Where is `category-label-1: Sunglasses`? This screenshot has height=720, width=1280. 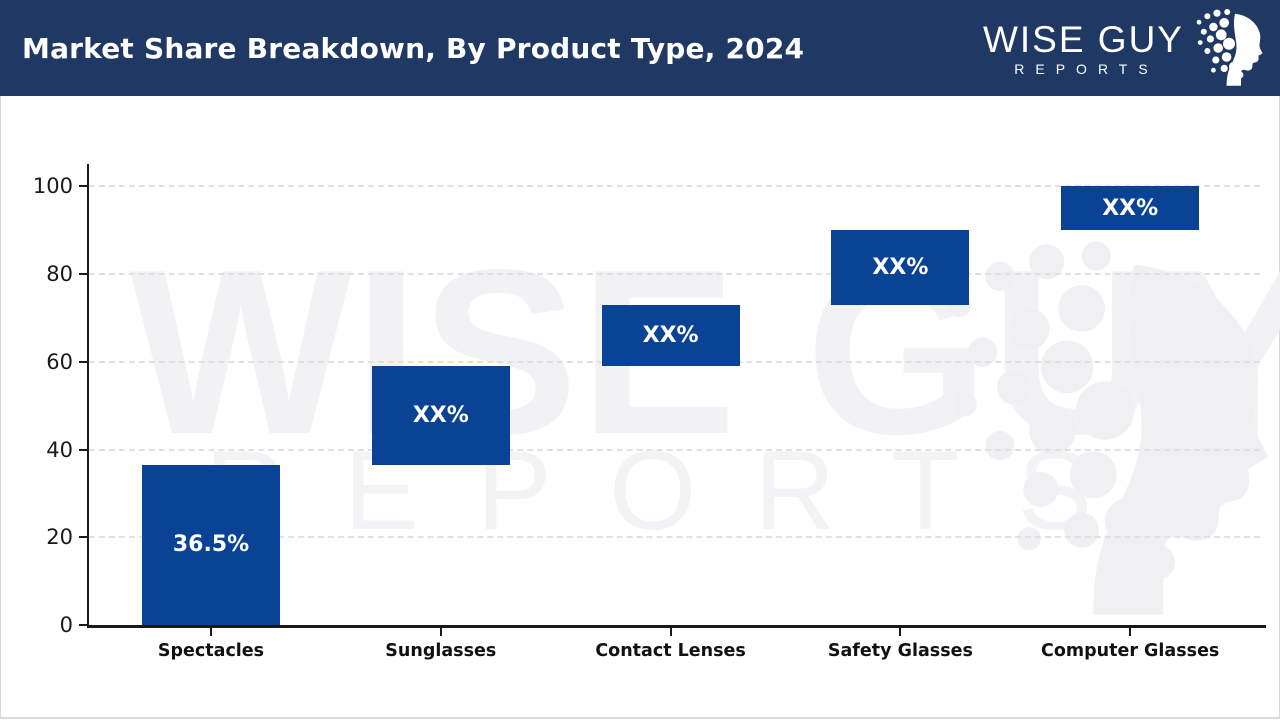 category-label-1: Sunglasses is located at coordinates (441, 651).